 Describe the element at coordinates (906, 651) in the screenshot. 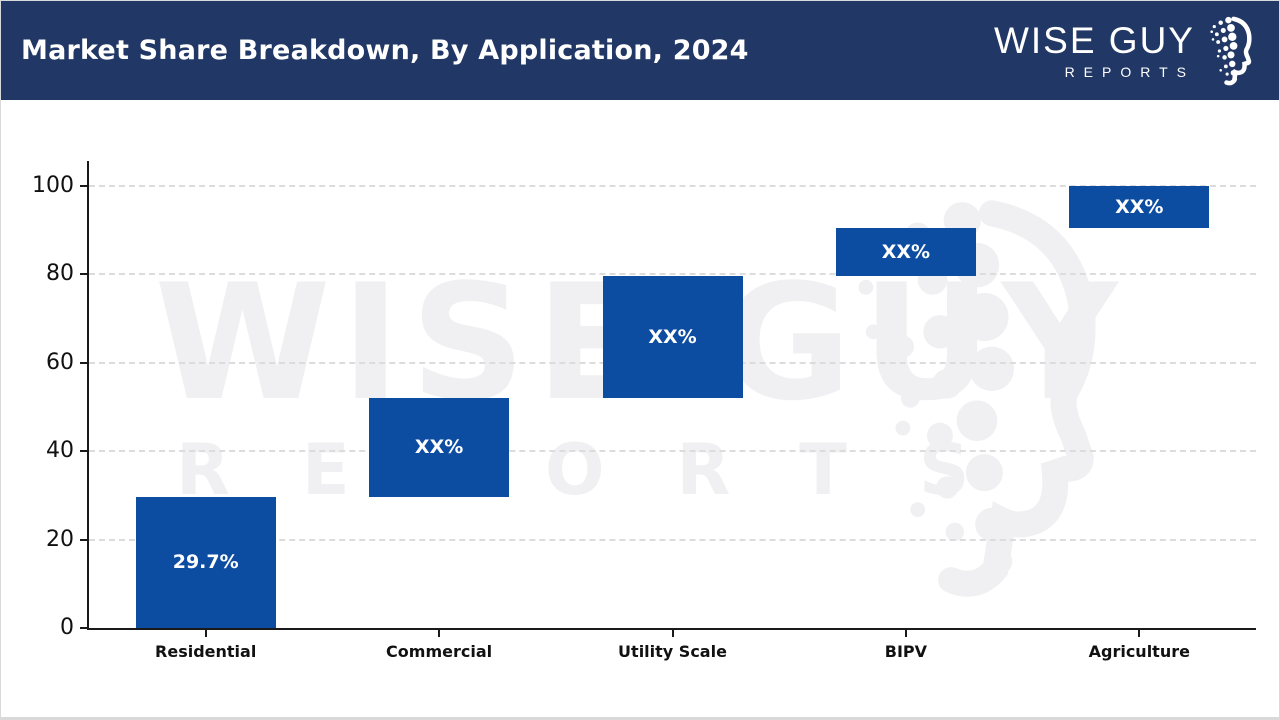

I see `x-axis-label-bipv: BIPV` at that location.